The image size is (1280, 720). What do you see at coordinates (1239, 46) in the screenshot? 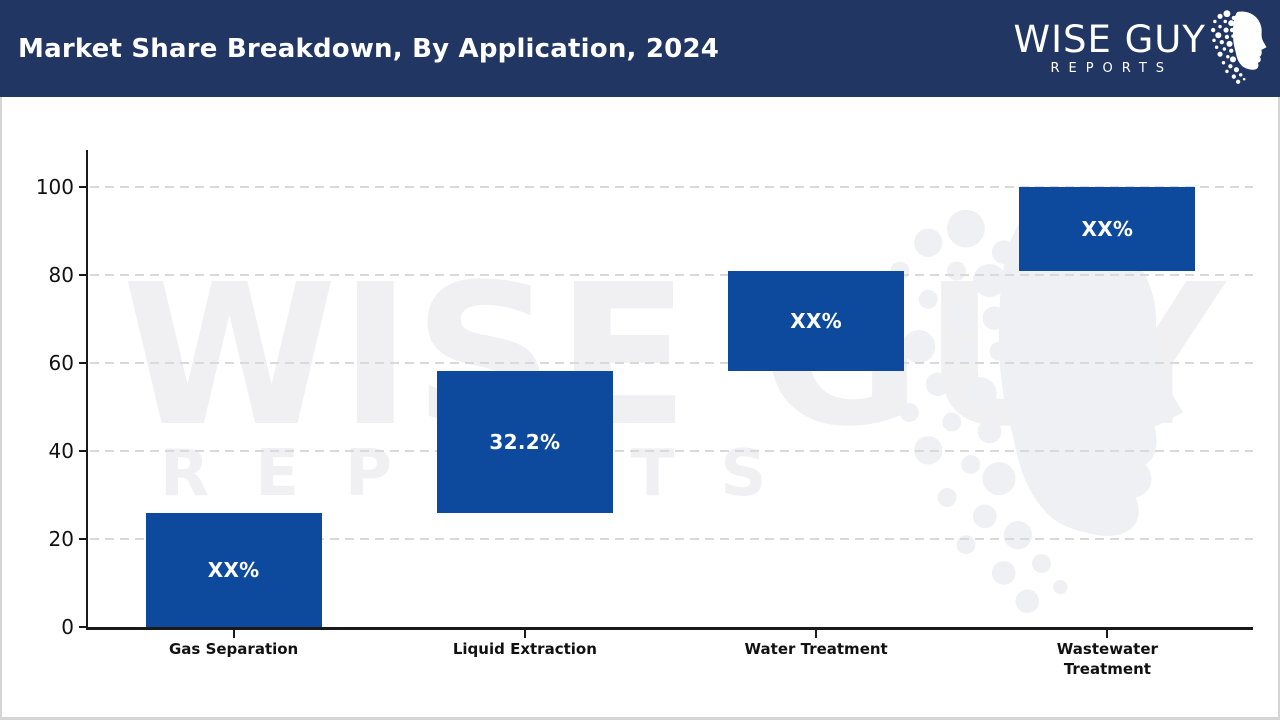
I see `logo-head-icon` at bounding box center [1239, 46].